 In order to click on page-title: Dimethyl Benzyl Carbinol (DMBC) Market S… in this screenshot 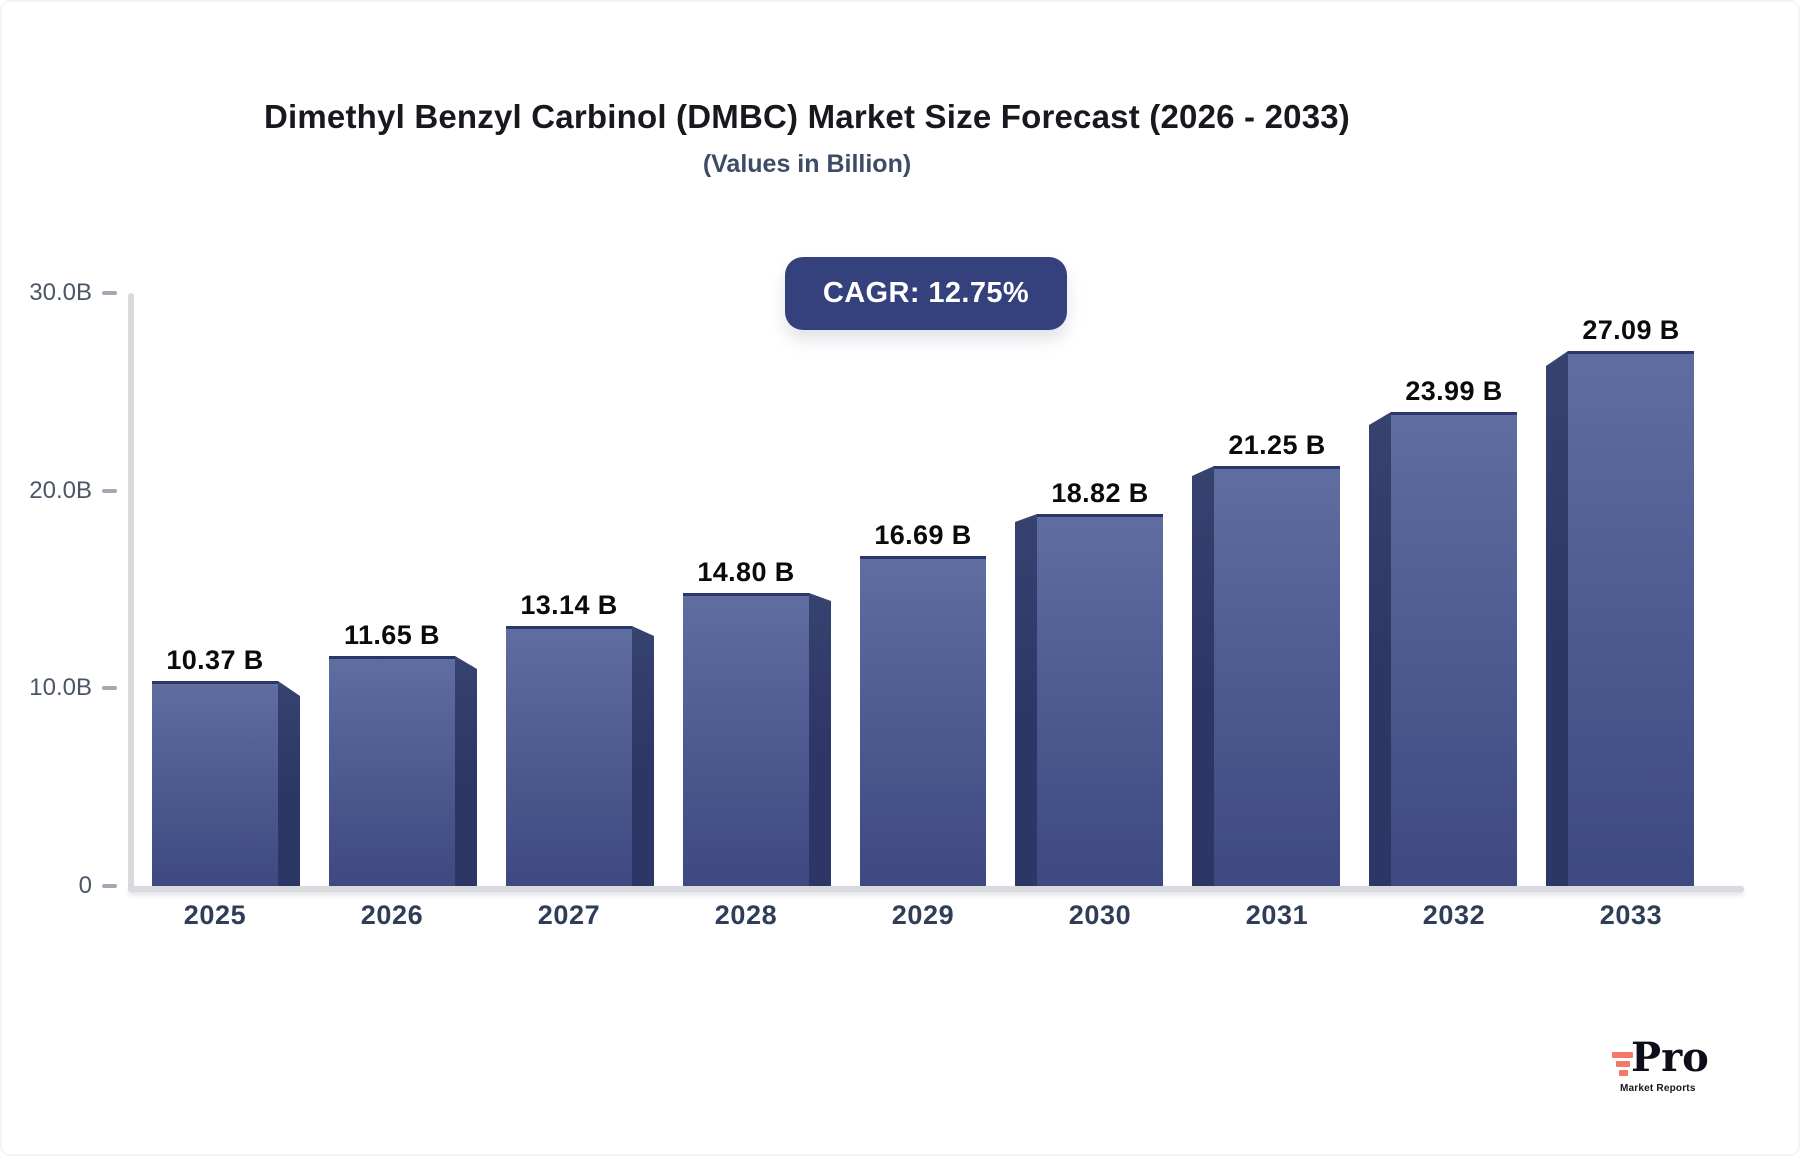, I will do `click(807, 116)`.